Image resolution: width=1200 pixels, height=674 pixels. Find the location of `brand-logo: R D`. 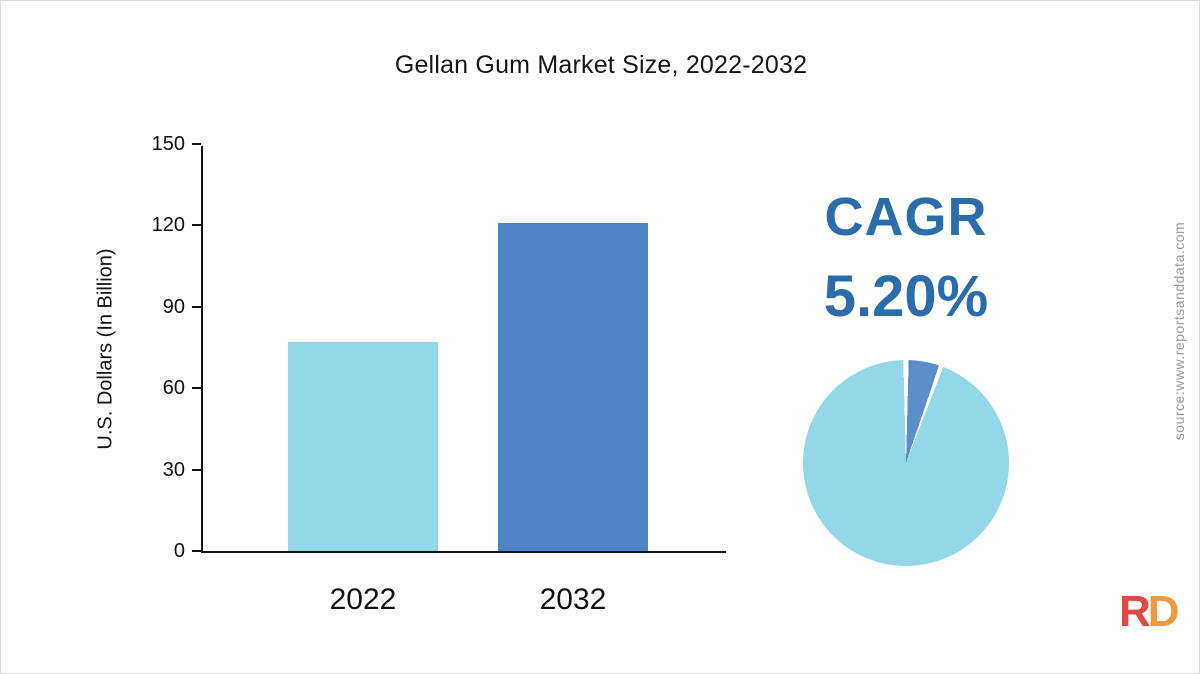

brand-logo: R D is located at coordinates (1149, 612).